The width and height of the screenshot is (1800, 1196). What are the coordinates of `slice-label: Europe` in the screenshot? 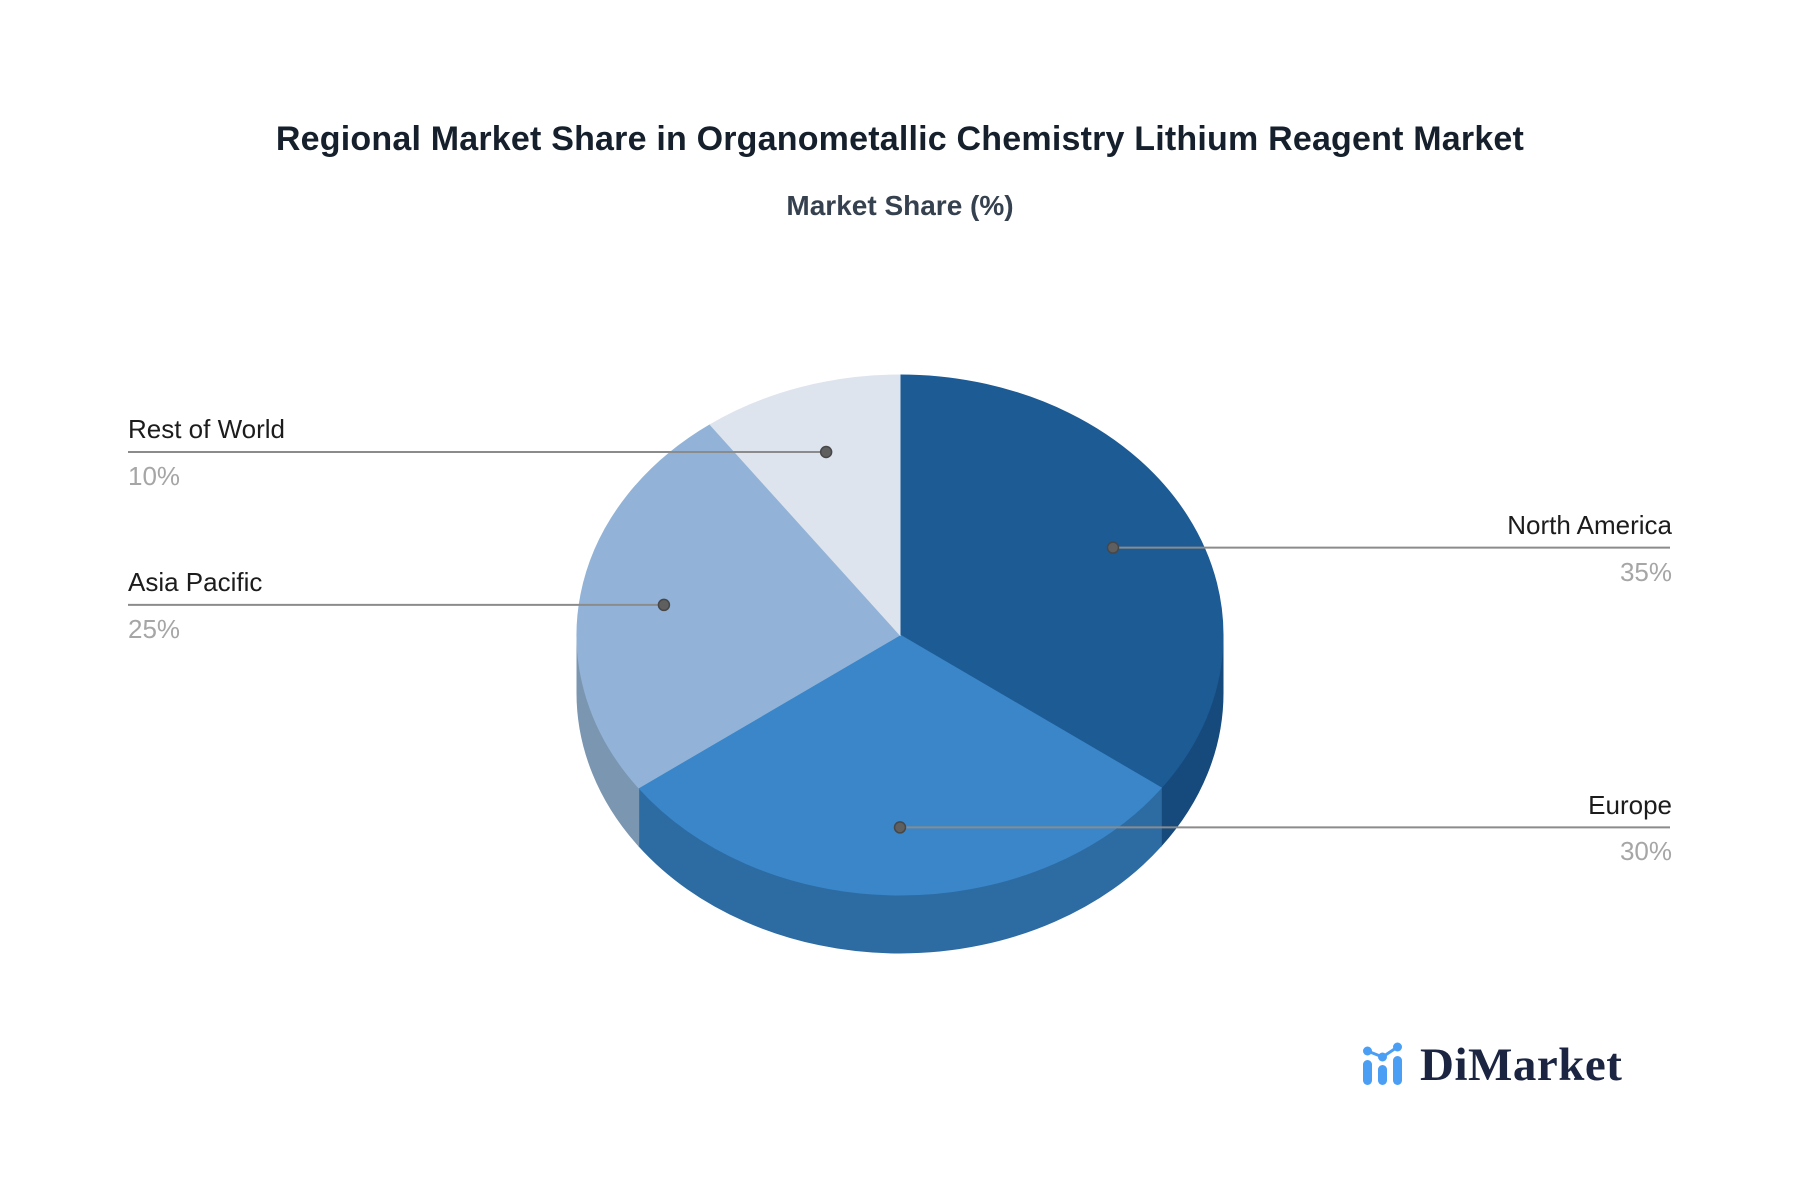 It's located at (1630, 804).